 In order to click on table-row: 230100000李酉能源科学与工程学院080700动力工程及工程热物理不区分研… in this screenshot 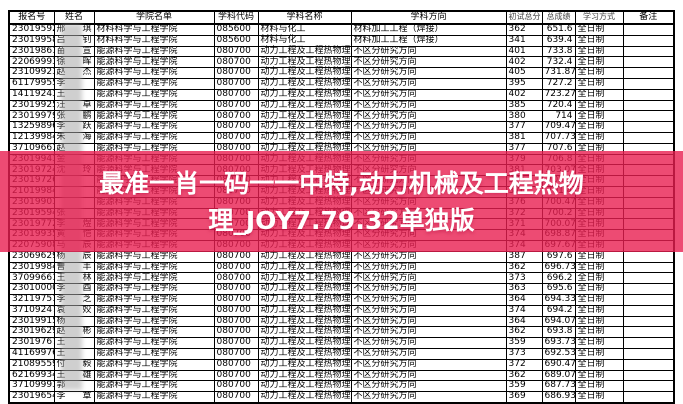, I will do `click(341, 289)`.